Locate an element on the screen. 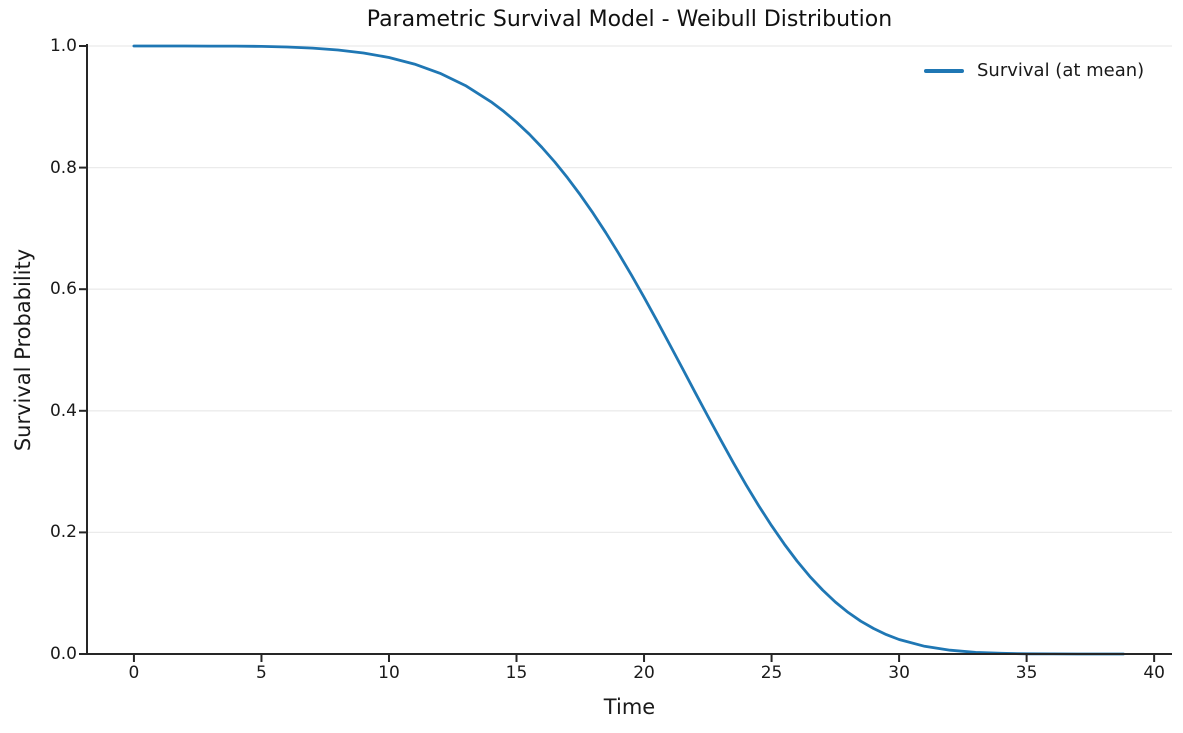 This screenshot has width=1183, height=733. x-tick-label: 15 is located at coordinates (516, 673).